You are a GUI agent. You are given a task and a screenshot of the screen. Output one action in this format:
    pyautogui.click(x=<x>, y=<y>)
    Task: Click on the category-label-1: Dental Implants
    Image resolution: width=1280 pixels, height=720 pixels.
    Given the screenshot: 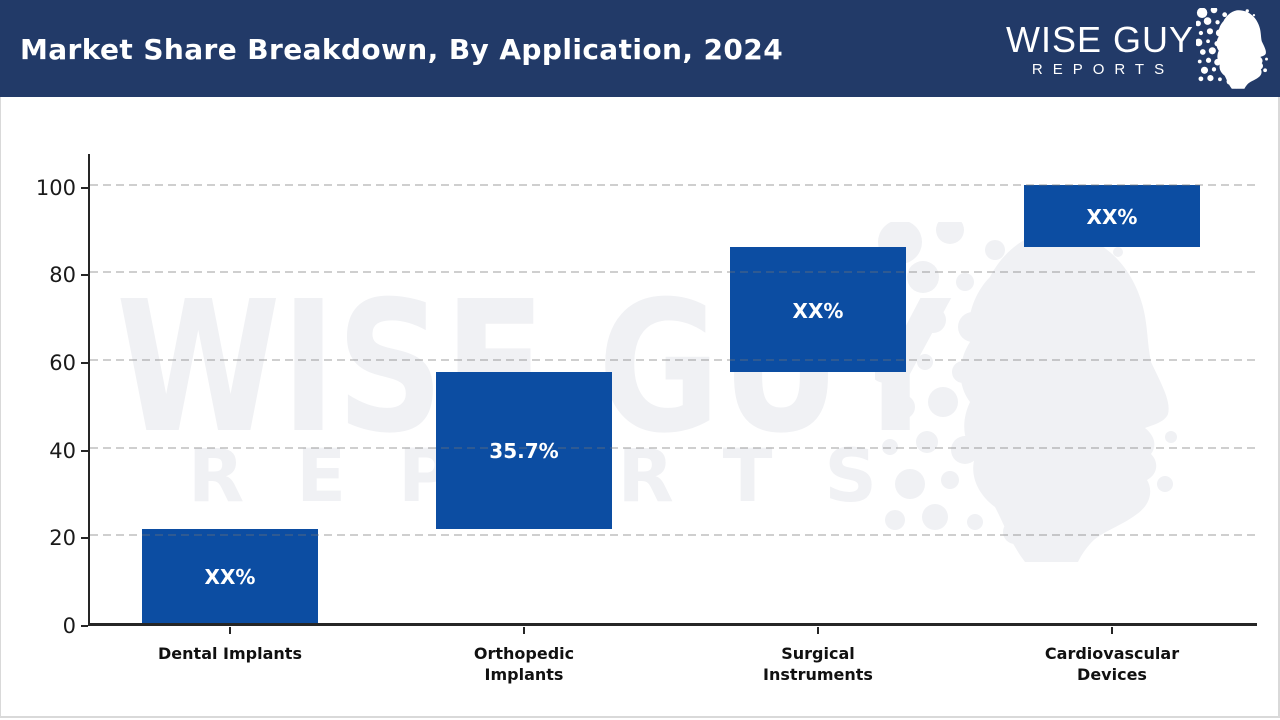 What is the action you would take?
    pyautogui.click(x=230, y=653)
    